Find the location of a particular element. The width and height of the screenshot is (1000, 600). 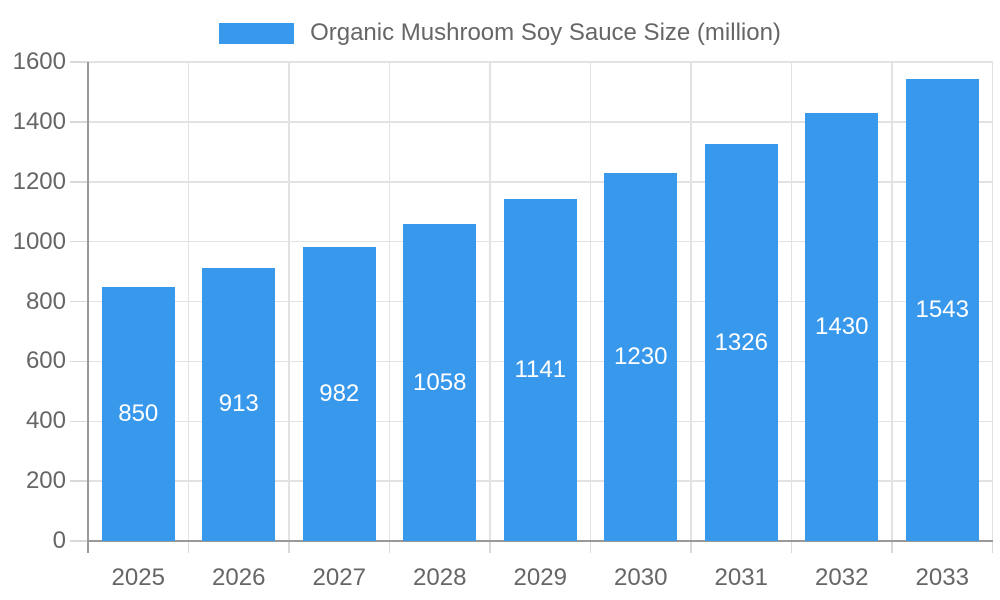

y-tick-label: 0 is located at coordinates (59, 540).